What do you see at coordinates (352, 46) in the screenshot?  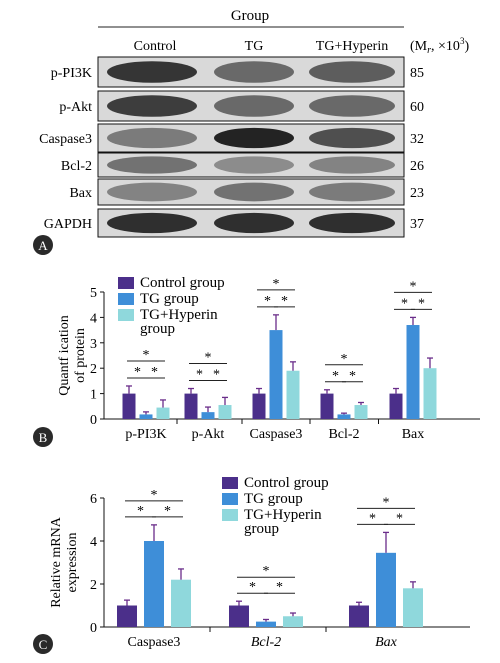 I see `column-label-tg-hyperin: TG+Hyperin` at bounding box center [352, 46].